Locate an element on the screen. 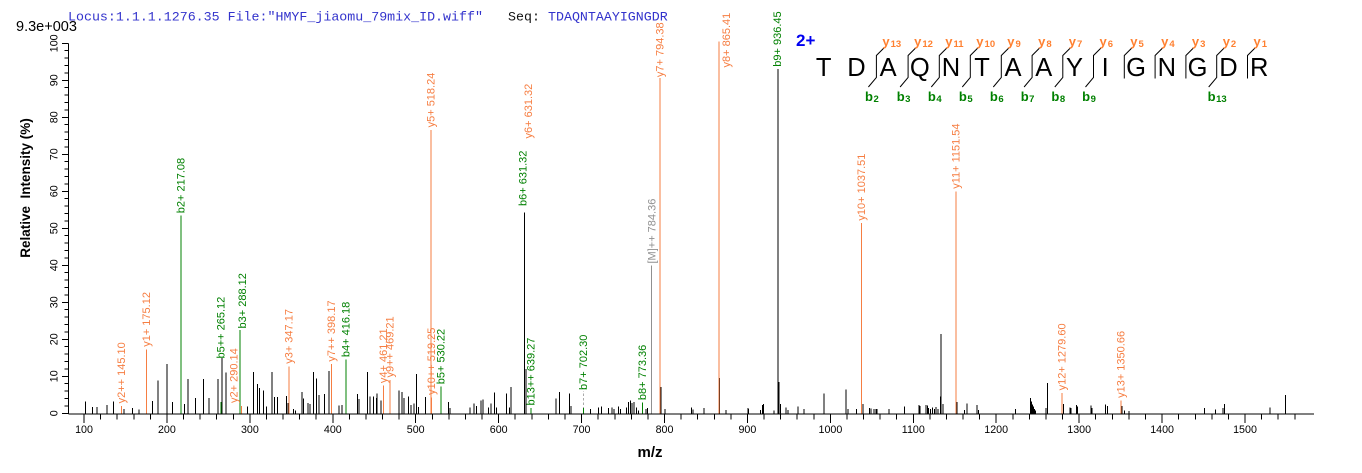  svg-text: y2++ 145.10 is located at coordinates (122, 372).